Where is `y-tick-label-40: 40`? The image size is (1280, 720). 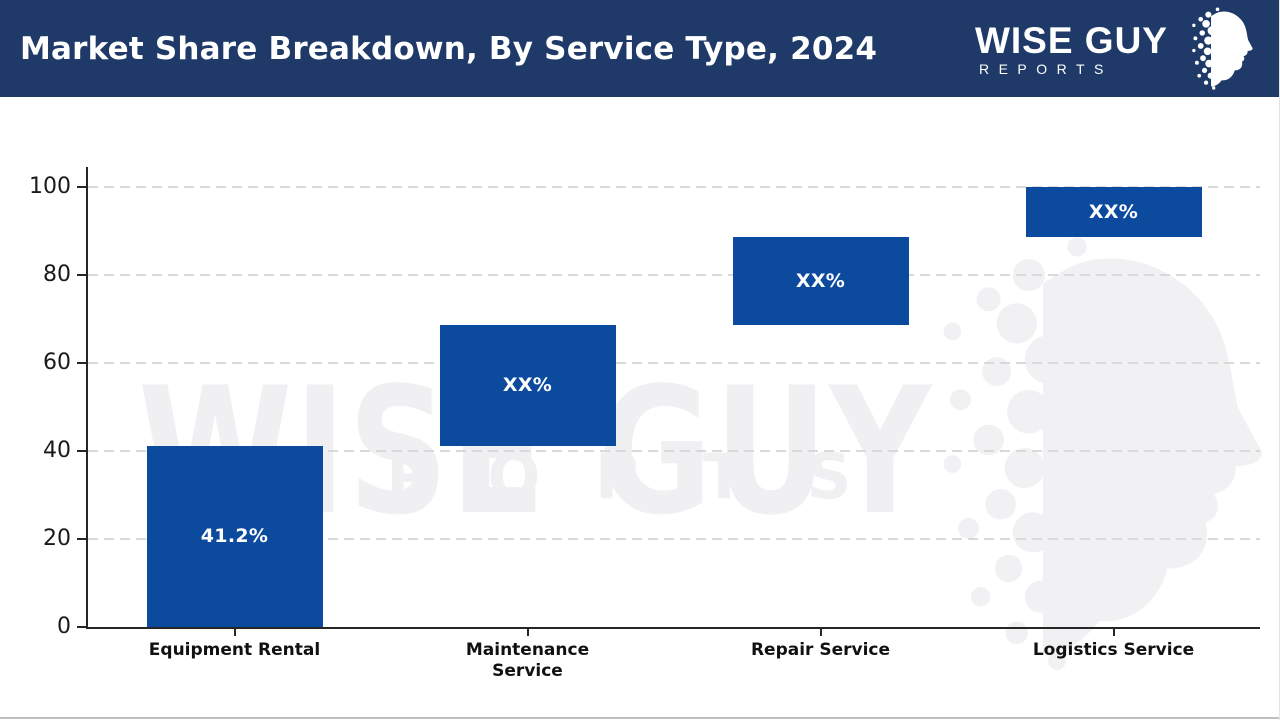
y-tick-label-40: 40 is located at coordinates (57, 450).